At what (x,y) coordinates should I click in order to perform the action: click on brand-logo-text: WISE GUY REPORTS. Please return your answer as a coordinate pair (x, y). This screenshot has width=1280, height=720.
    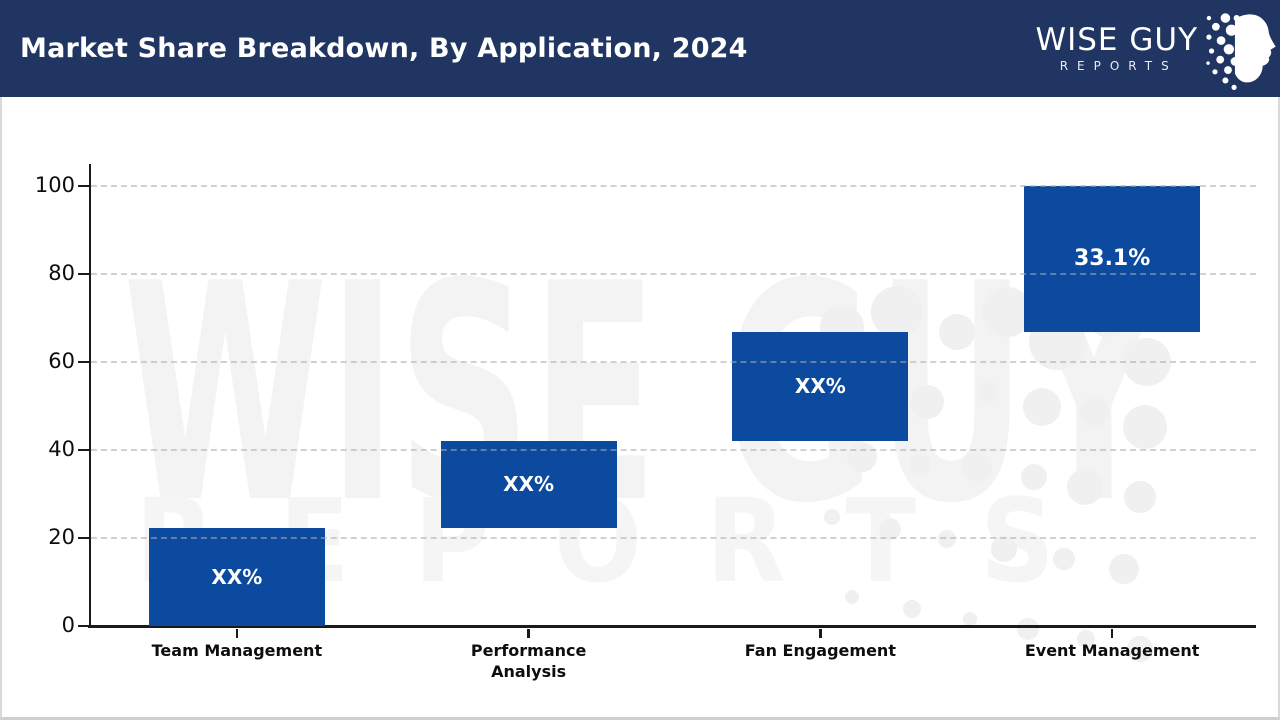
    Looking at the image, I should click on (1116, 47).